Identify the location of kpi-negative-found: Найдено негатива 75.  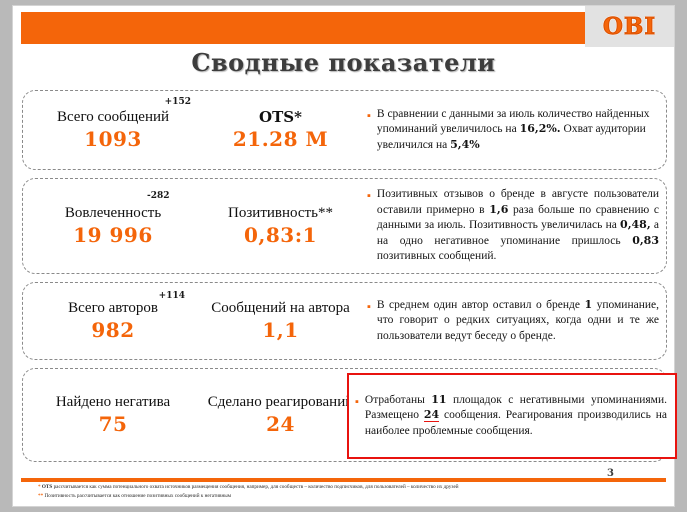
(113, 415).